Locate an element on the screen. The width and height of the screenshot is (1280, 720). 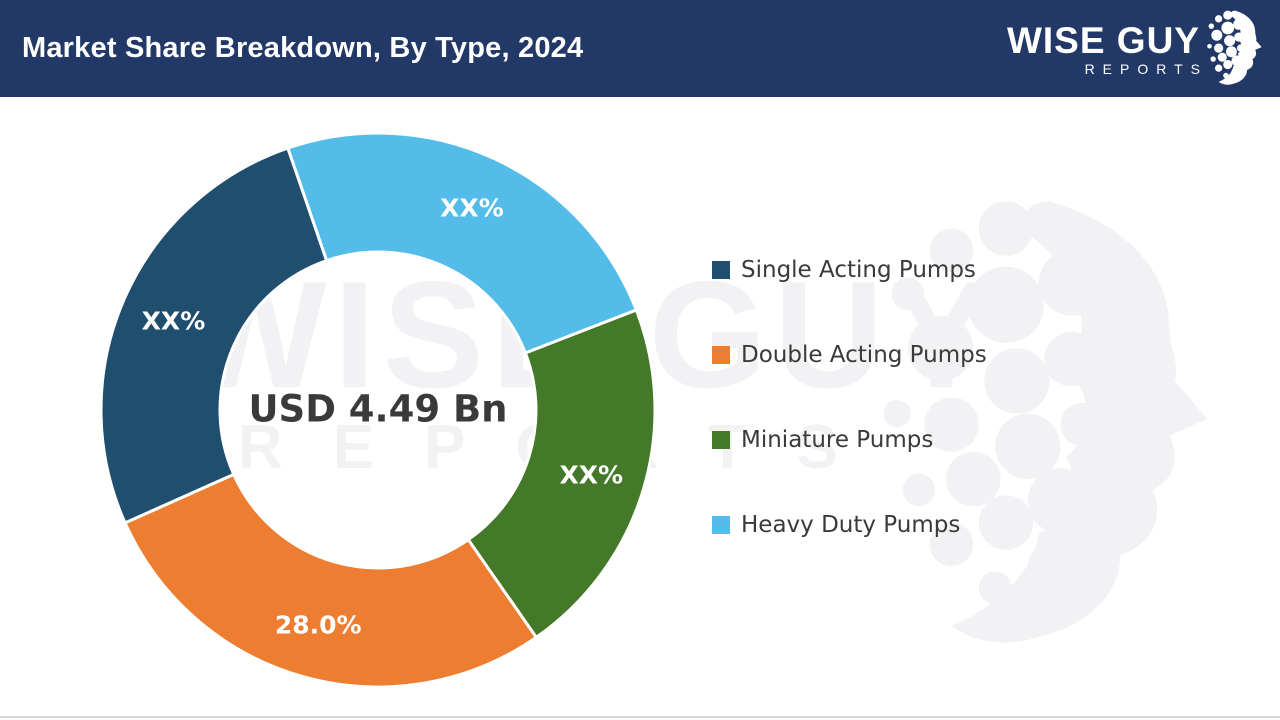
slice-label-single-acting-pumps: XX% is located at coordinates (174, 321).